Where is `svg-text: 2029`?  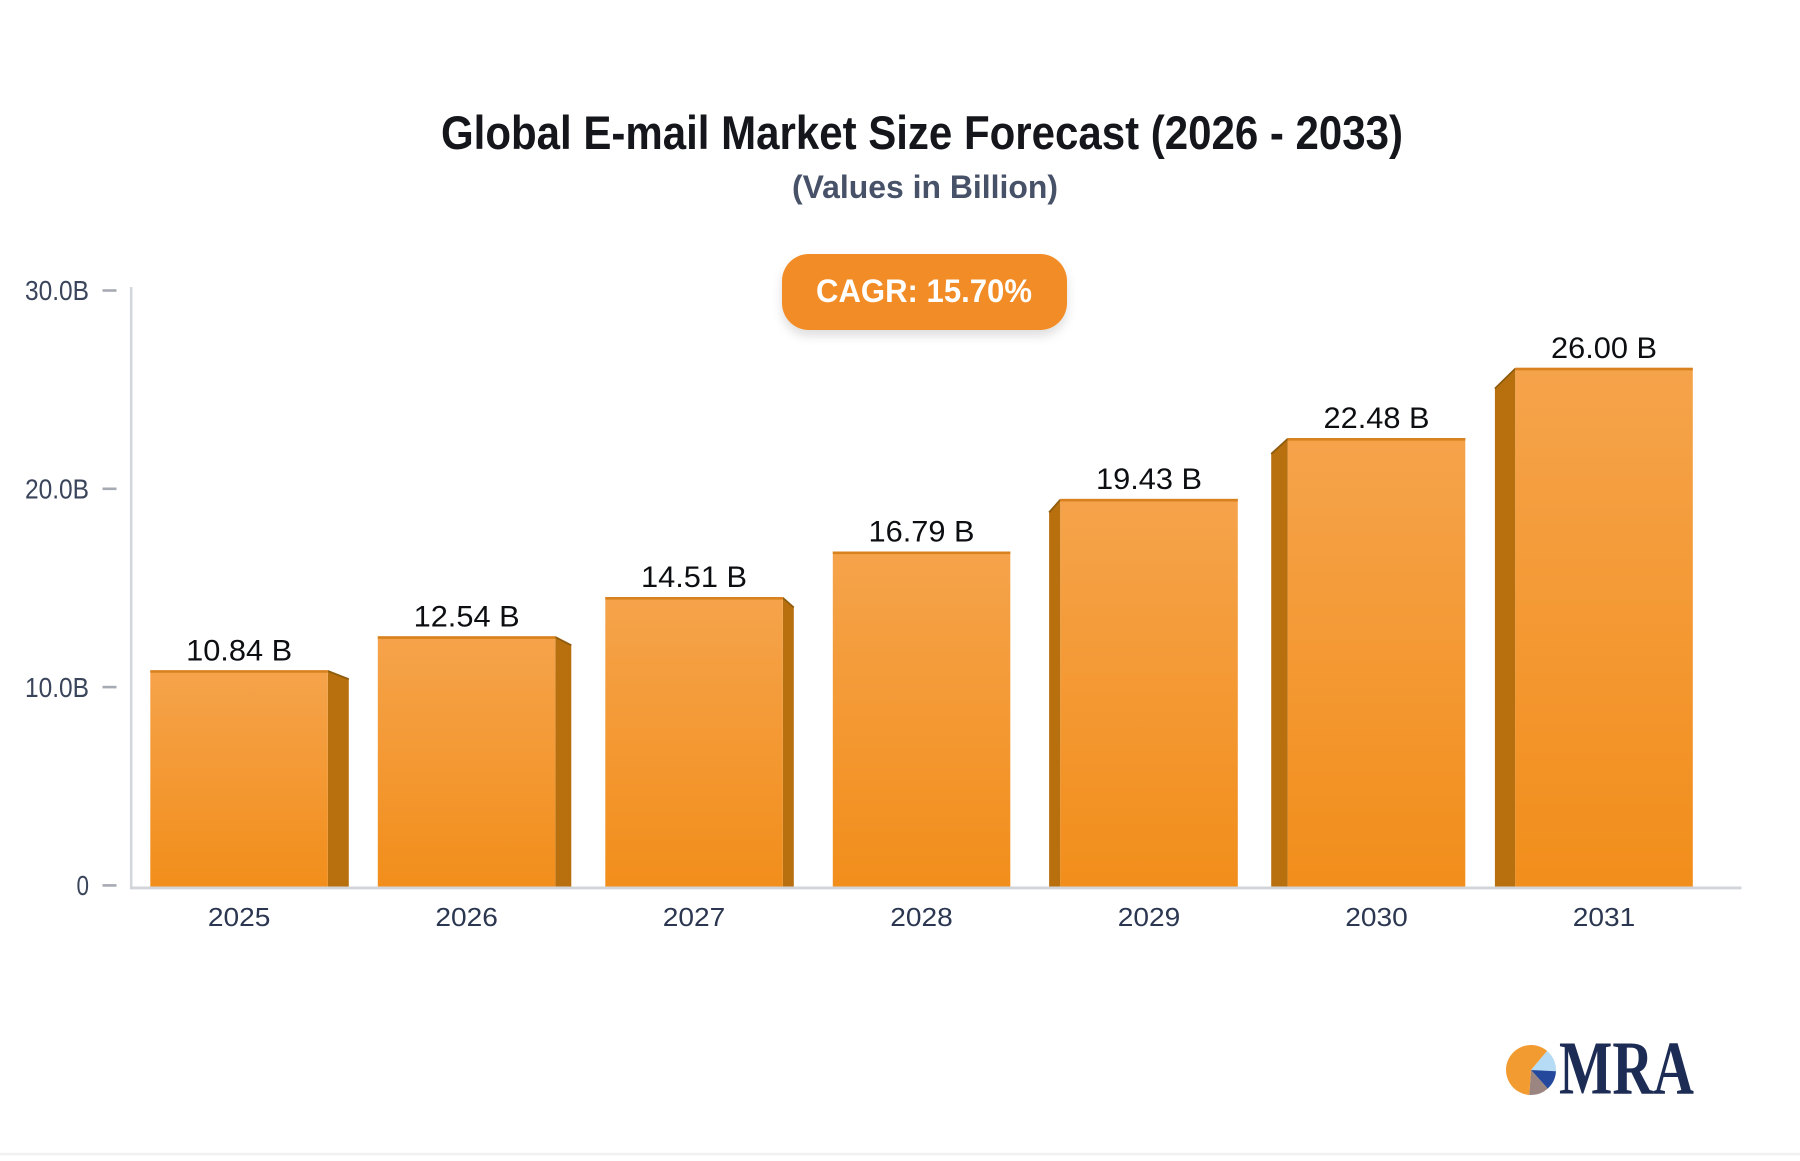 svg-text: 2029 is located at coordinates (1149, 917).